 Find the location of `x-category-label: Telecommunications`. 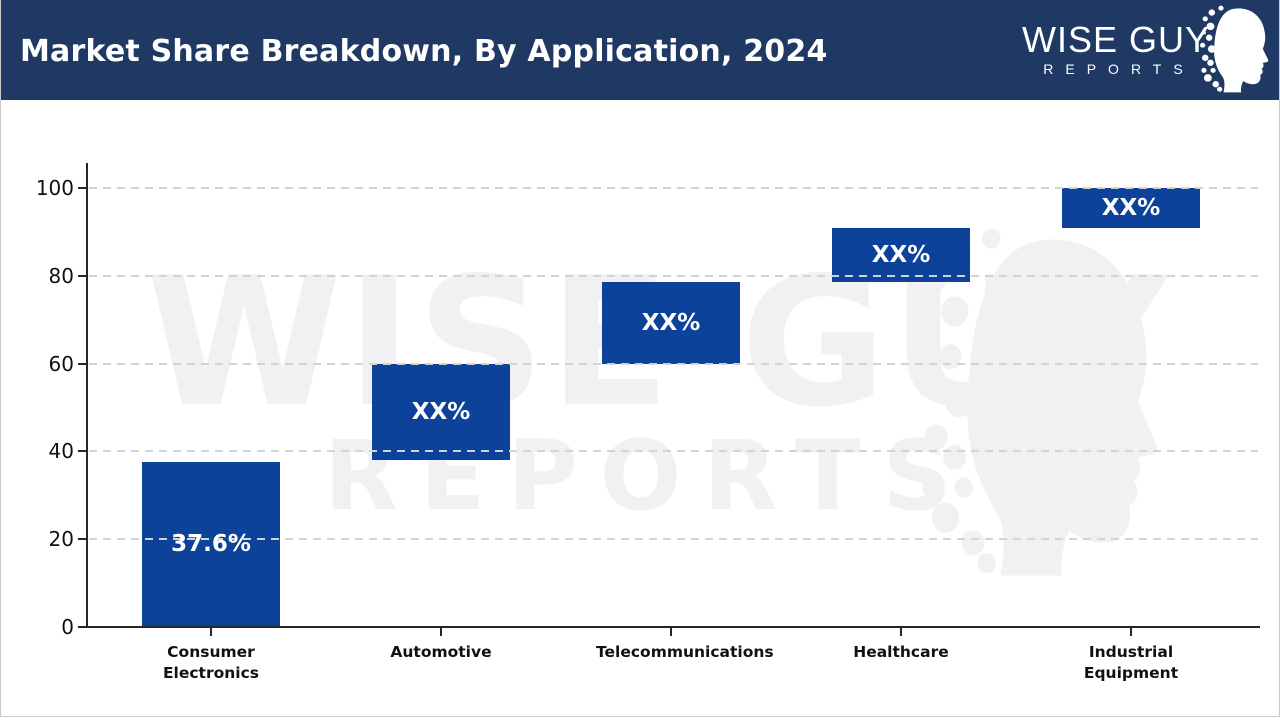

x-category-label: Telecommunications is located at coordinates (685, 652).